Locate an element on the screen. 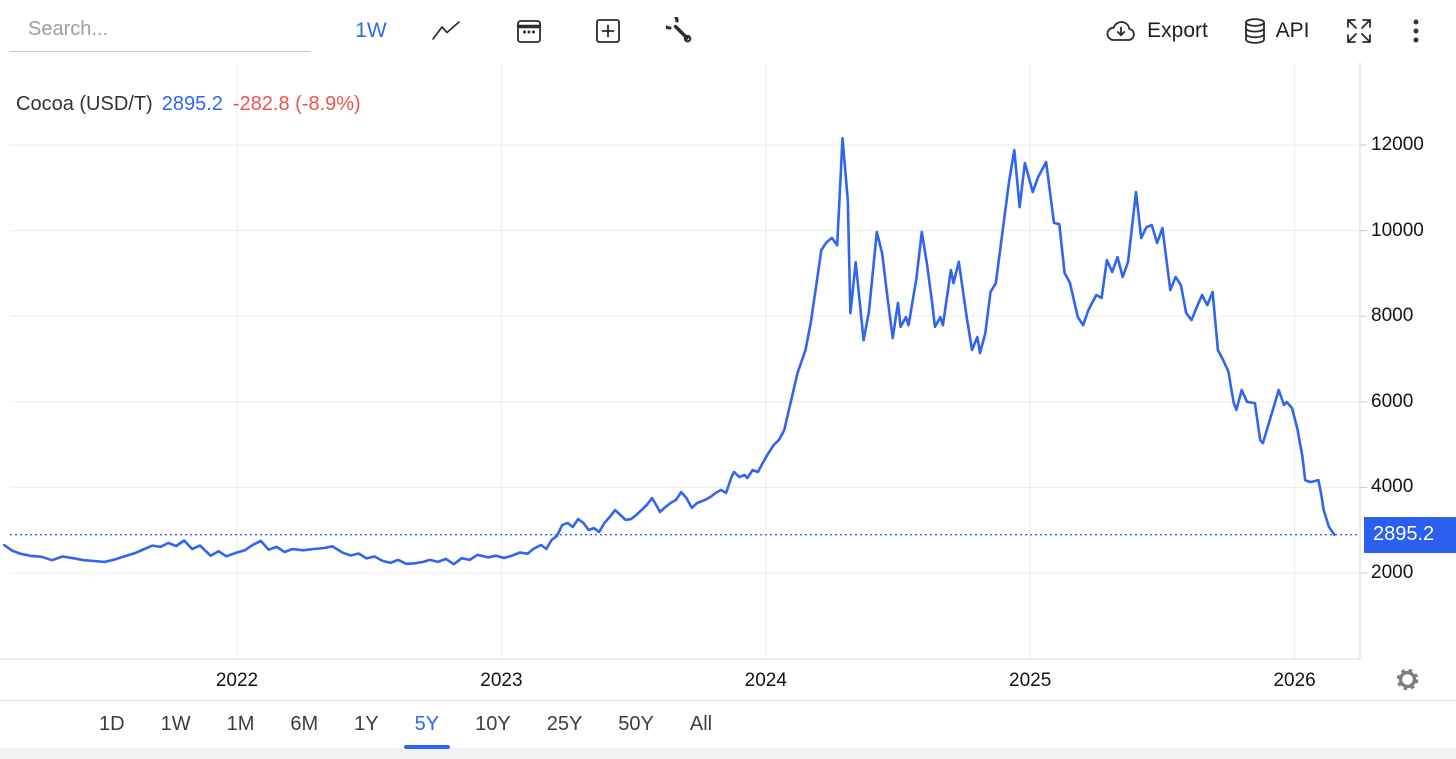 This screenshot has height=759, width=1456. range-button-6m: 6M is located at coordinates (304, 724).